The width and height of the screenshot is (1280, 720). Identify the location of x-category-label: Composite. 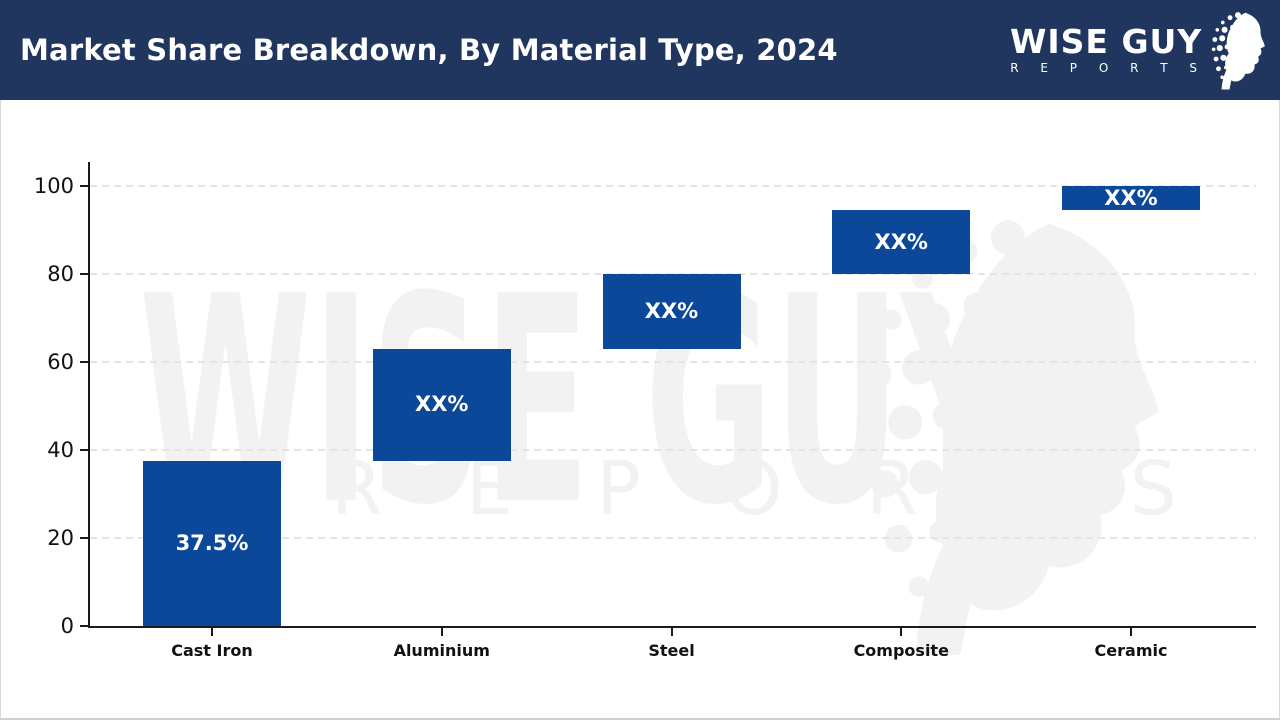
(901, 650).